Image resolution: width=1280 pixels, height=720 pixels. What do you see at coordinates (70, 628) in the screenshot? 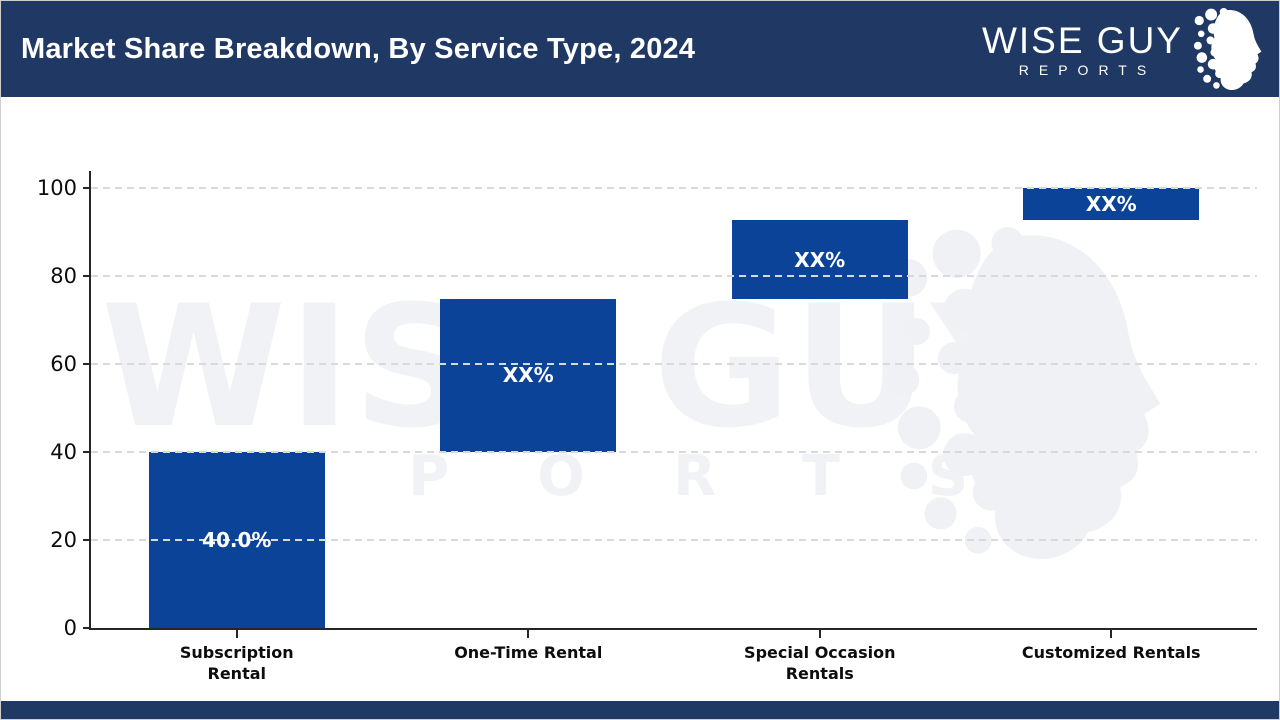
I see `y-tick-label: 0` at bounding box center [70, 628].